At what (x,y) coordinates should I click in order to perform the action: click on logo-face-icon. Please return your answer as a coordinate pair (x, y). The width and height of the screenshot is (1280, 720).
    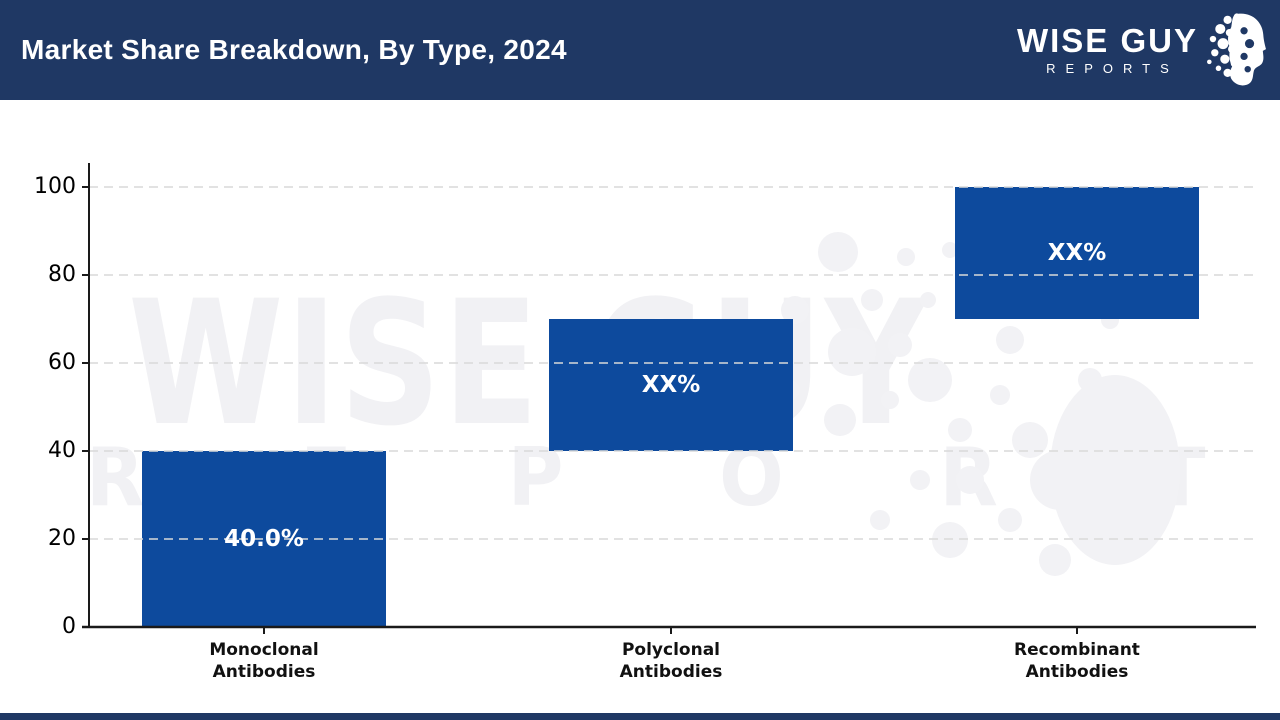
    Looking at the image, I should click on (1236, 49).